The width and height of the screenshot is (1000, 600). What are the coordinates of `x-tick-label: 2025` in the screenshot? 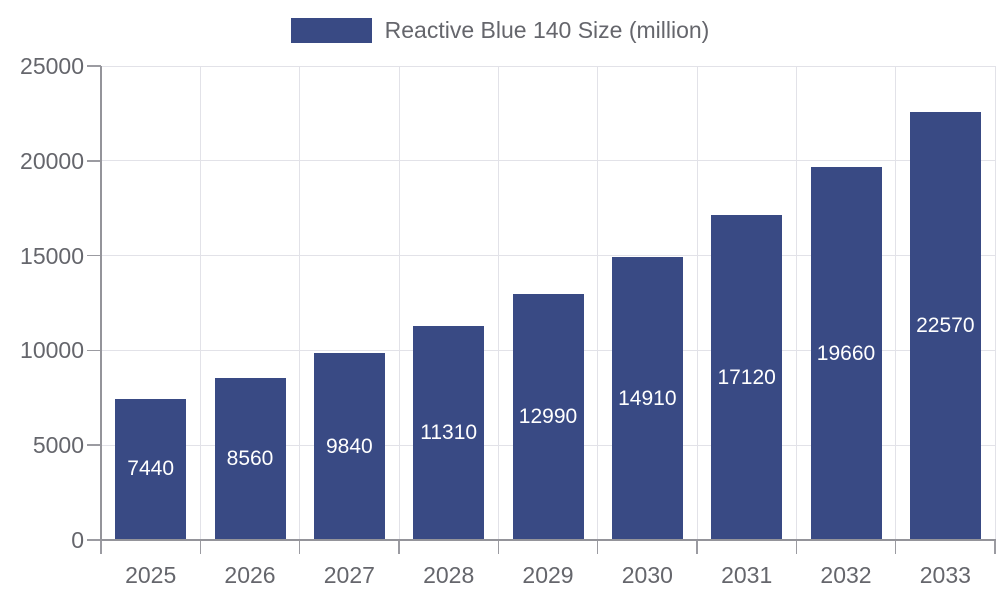 It's located at (151, 575).